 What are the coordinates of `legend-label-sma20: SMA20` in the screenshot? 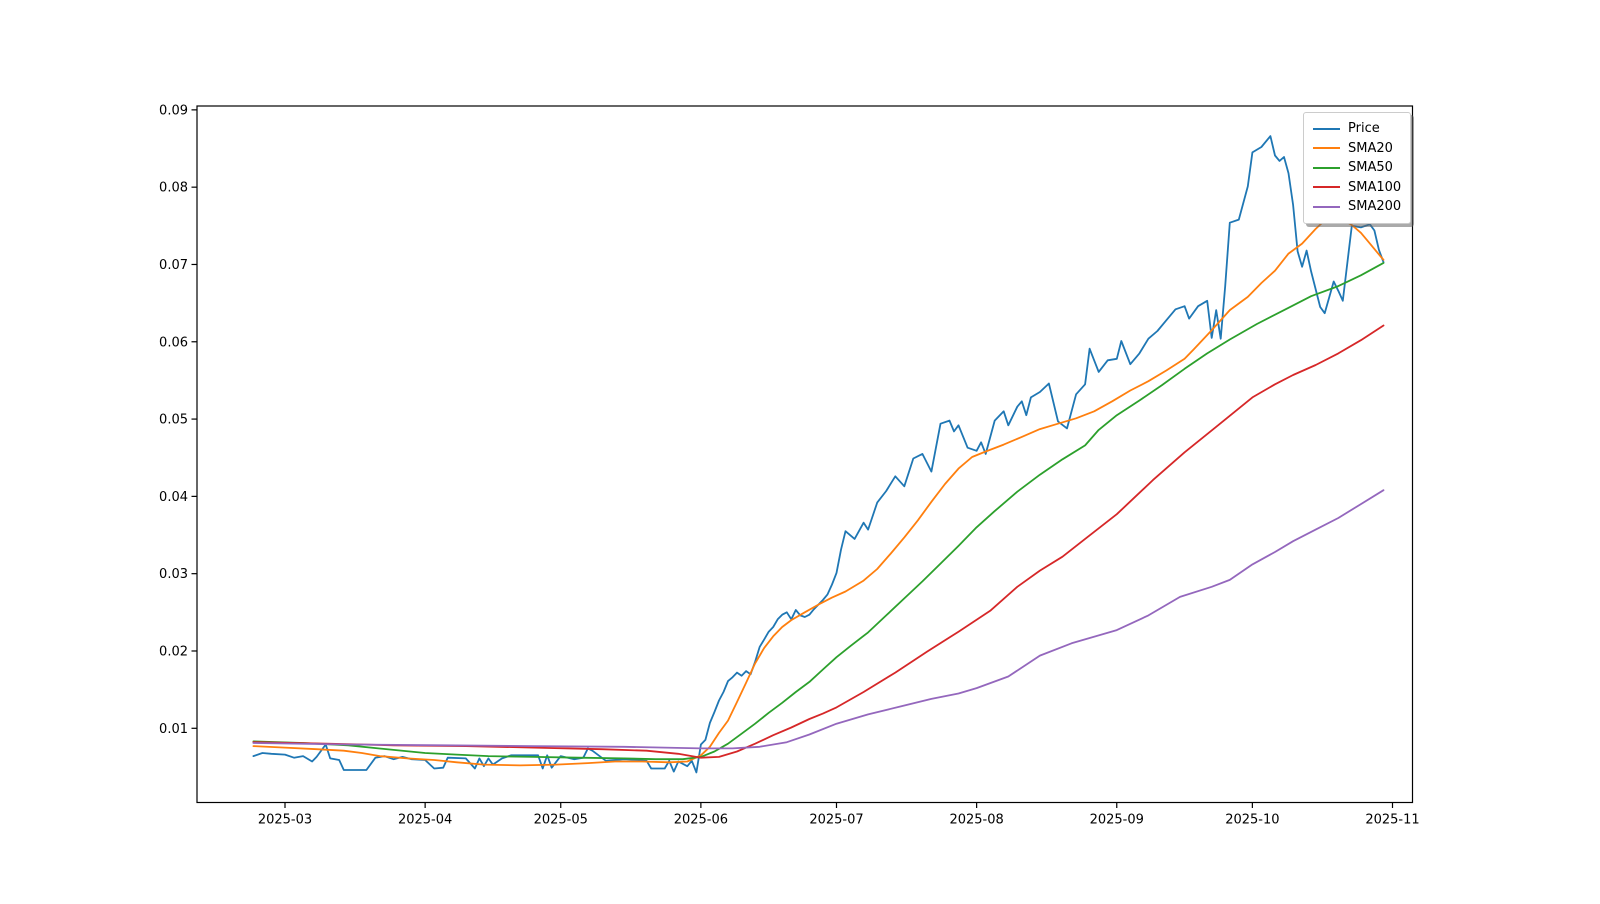 It's located at (1370, 148).